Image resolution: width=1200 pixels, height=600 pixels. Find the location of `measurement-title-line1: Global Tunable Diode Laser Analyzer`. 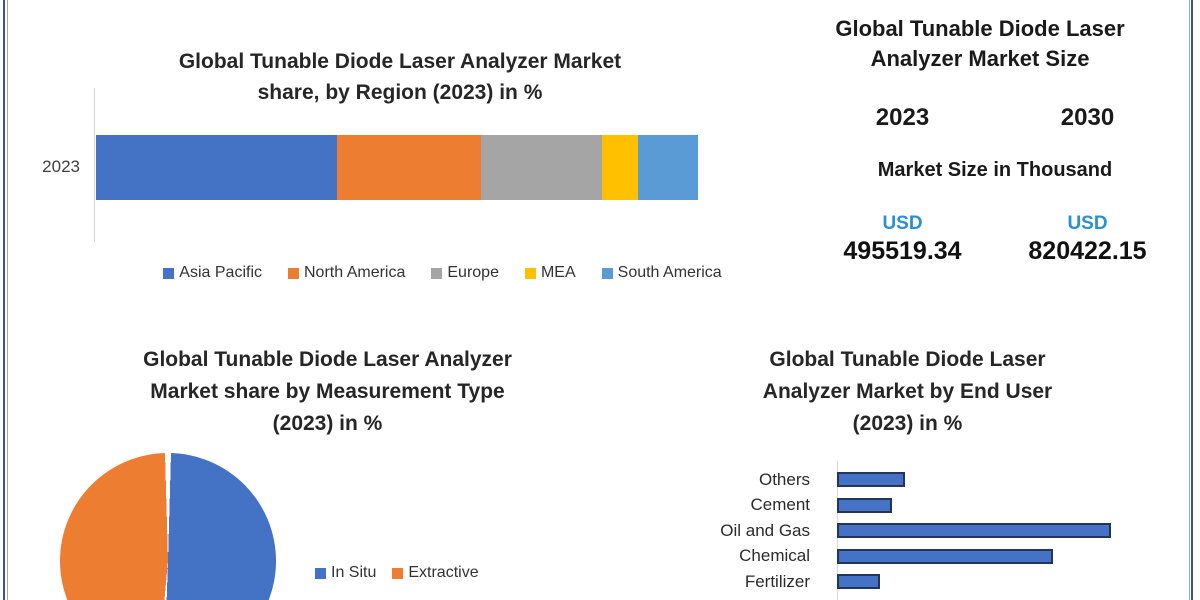

measurement-title-line1: Global Tunable Diode Laser Analyzer is located at coordinates (327, 359).